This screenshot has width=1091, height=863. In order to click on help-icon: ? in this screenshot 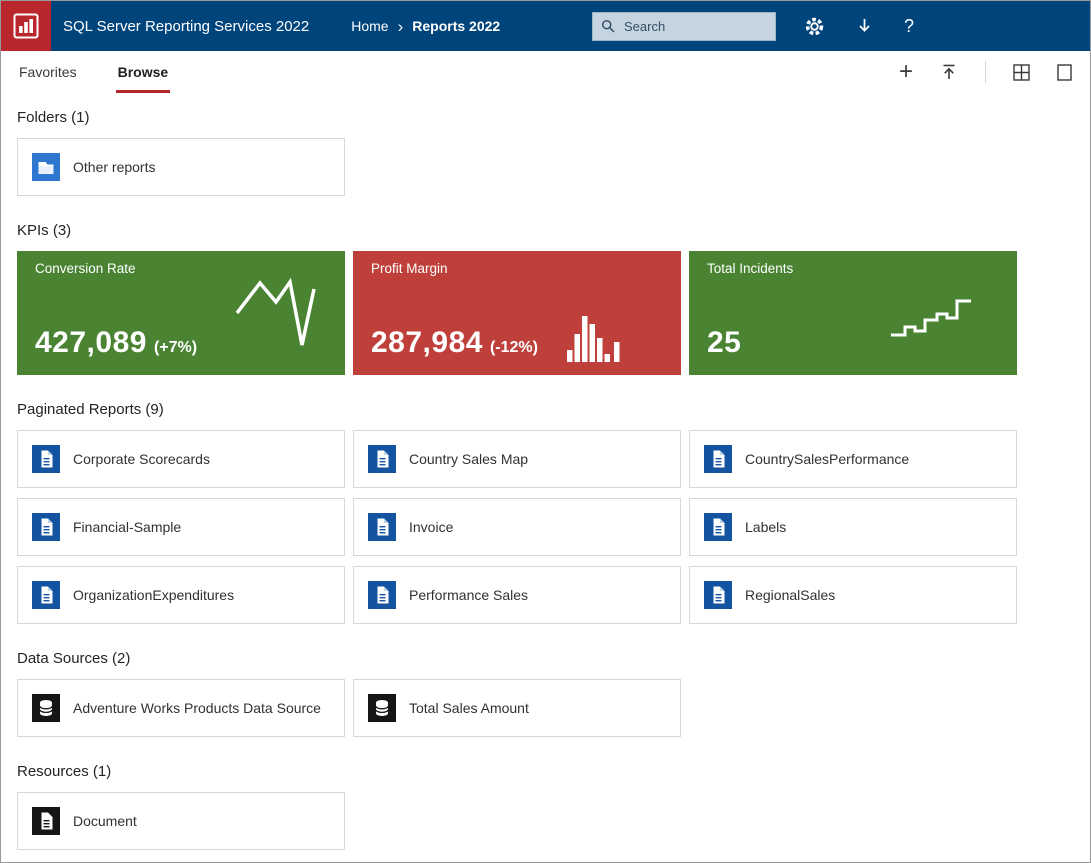, I will do `click(908, 25)`.